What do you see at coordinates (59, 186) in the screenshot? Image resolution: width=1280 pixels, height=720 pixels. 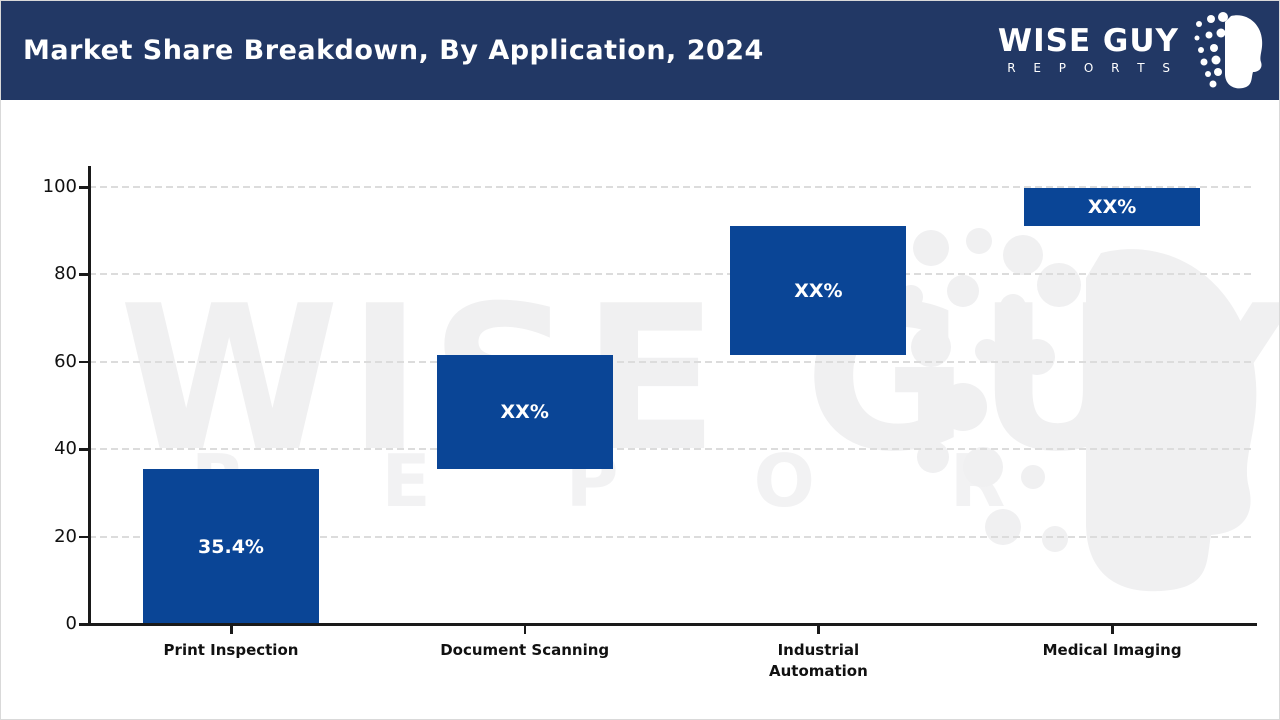 I see `y-tick-label: 100` at bounding box center [59, 186].